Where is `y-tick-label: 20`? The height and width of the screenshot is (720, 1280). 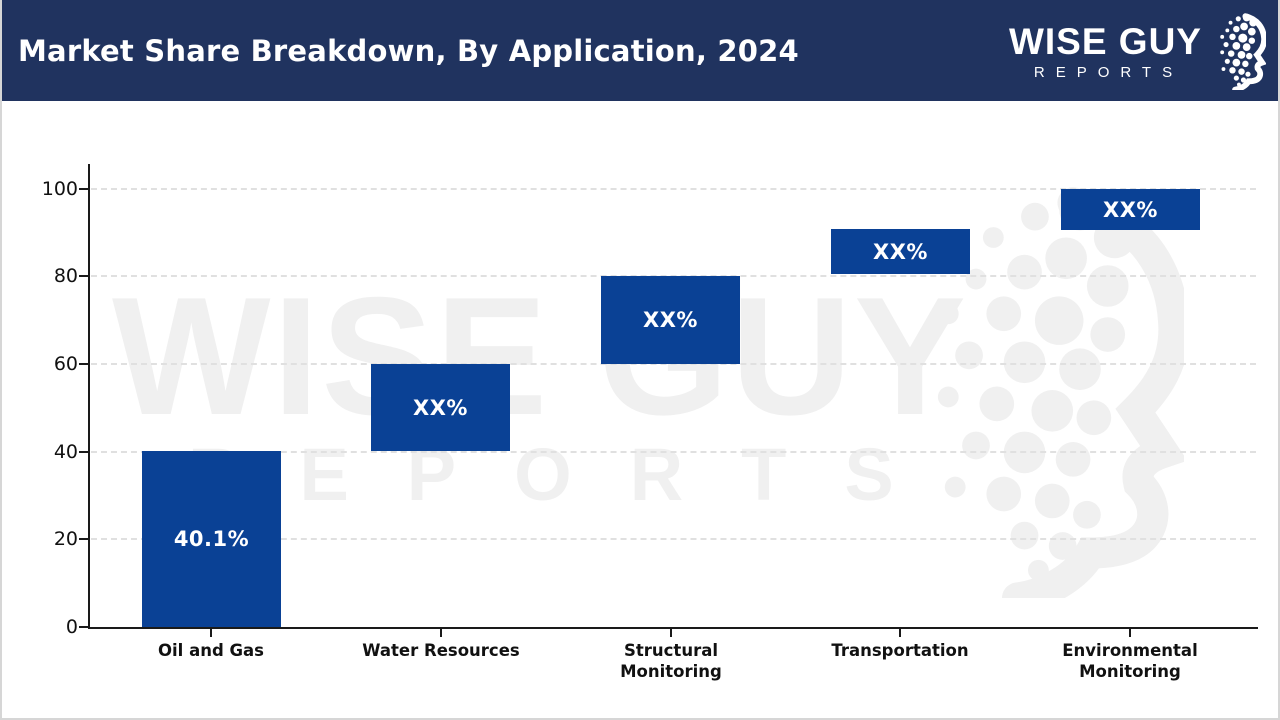
y-tick-label: 20 is located at coordinates (65, 539).